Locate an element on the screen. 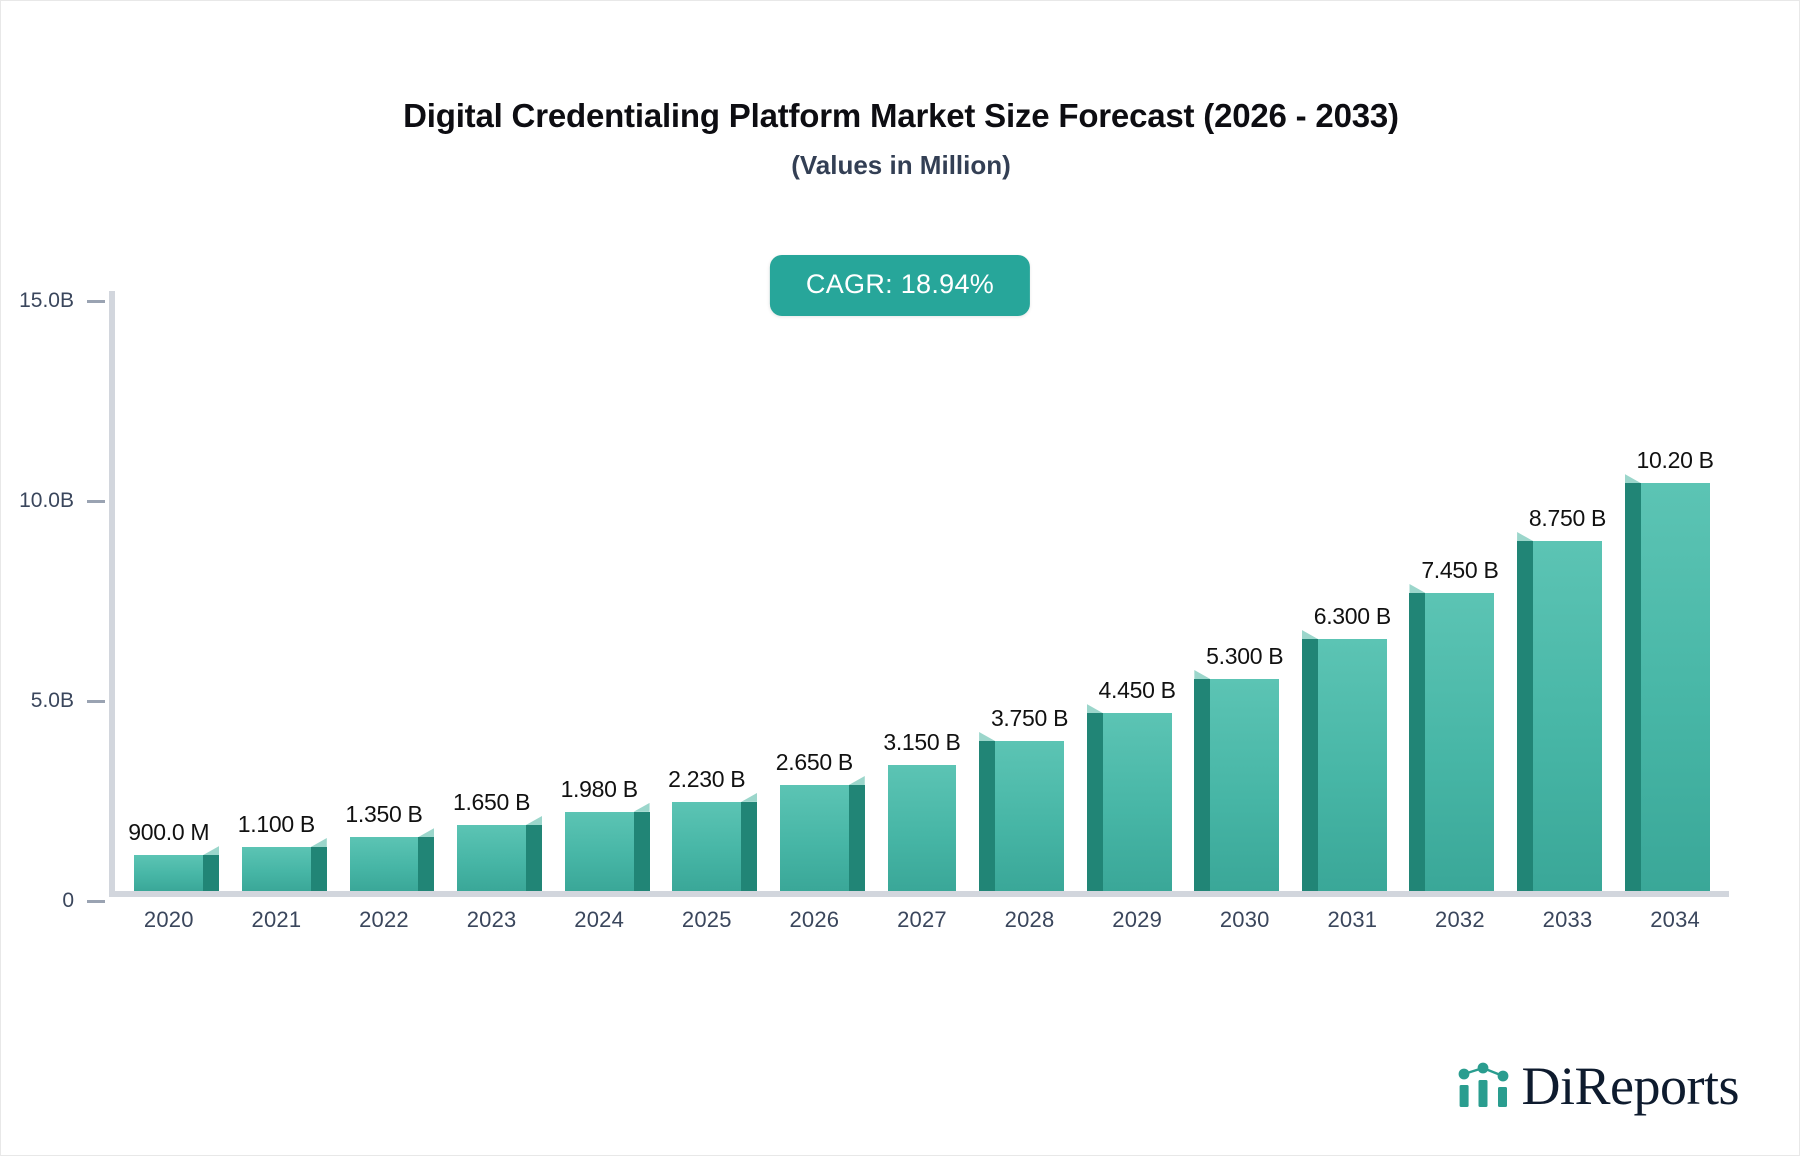  bar: 7.450 B is located at coordinates (1454, 724).